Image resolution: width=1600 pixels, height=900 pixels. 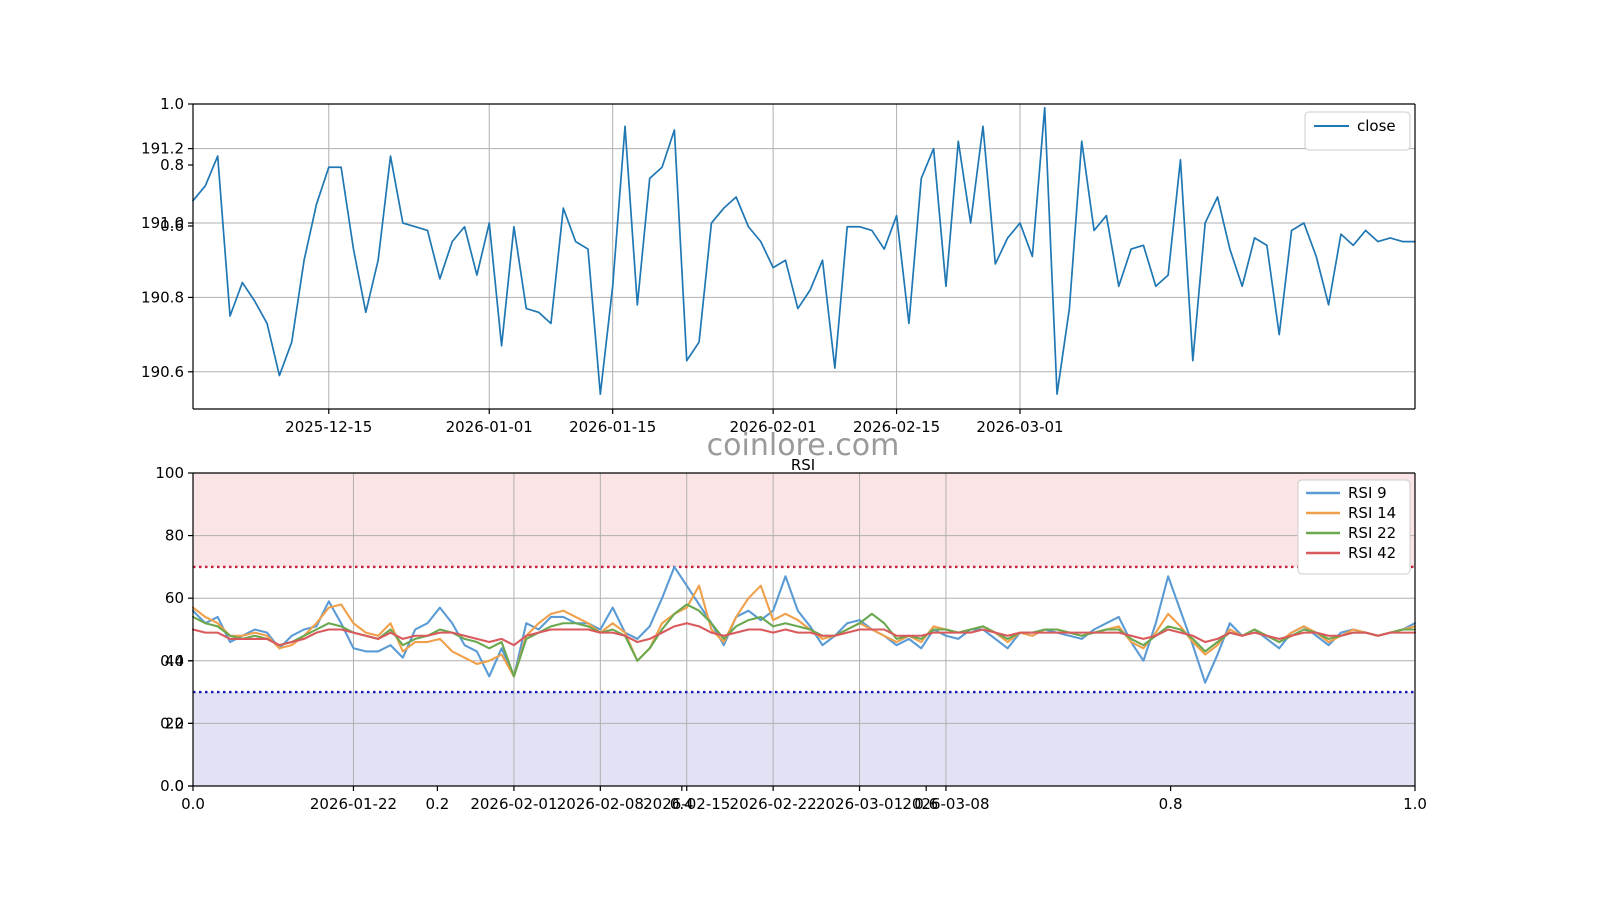 I want to click on price-y-tick-label-secondary: 0.8, so click(x=172, y=165).